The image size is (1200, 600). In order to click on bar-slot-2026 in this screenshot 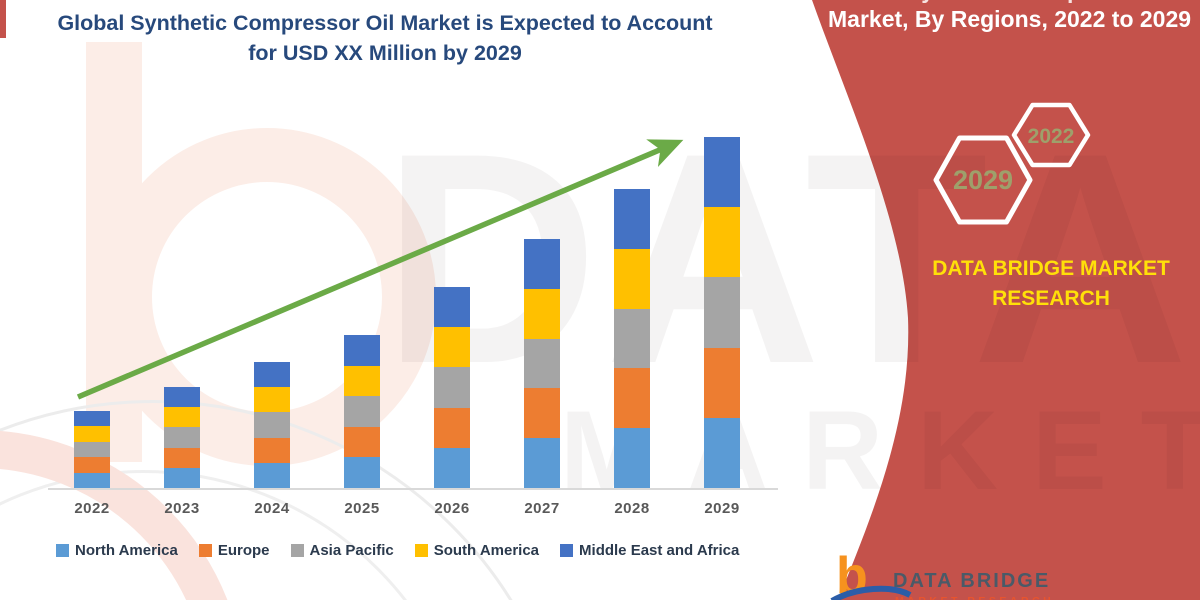, I will do `click(452, 309)`.